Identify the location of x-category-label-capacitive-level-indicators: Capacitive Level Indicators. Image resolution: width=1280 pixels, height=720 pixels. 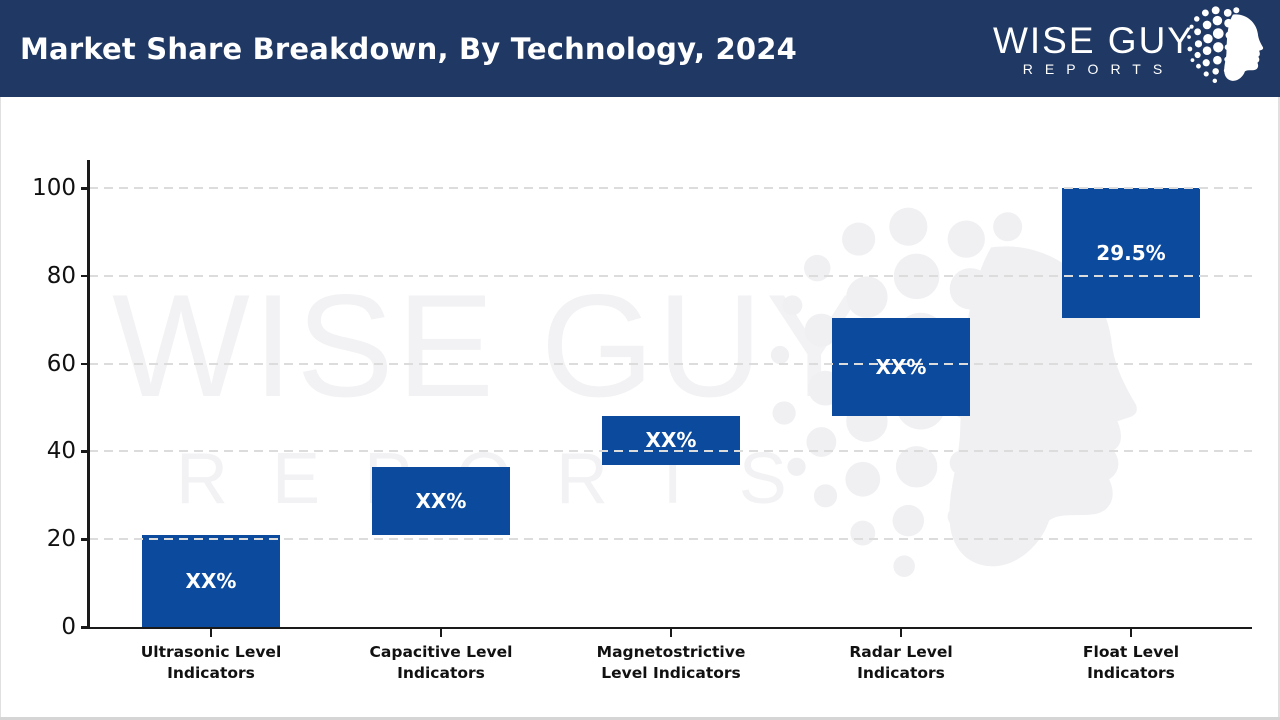
(441, 663).